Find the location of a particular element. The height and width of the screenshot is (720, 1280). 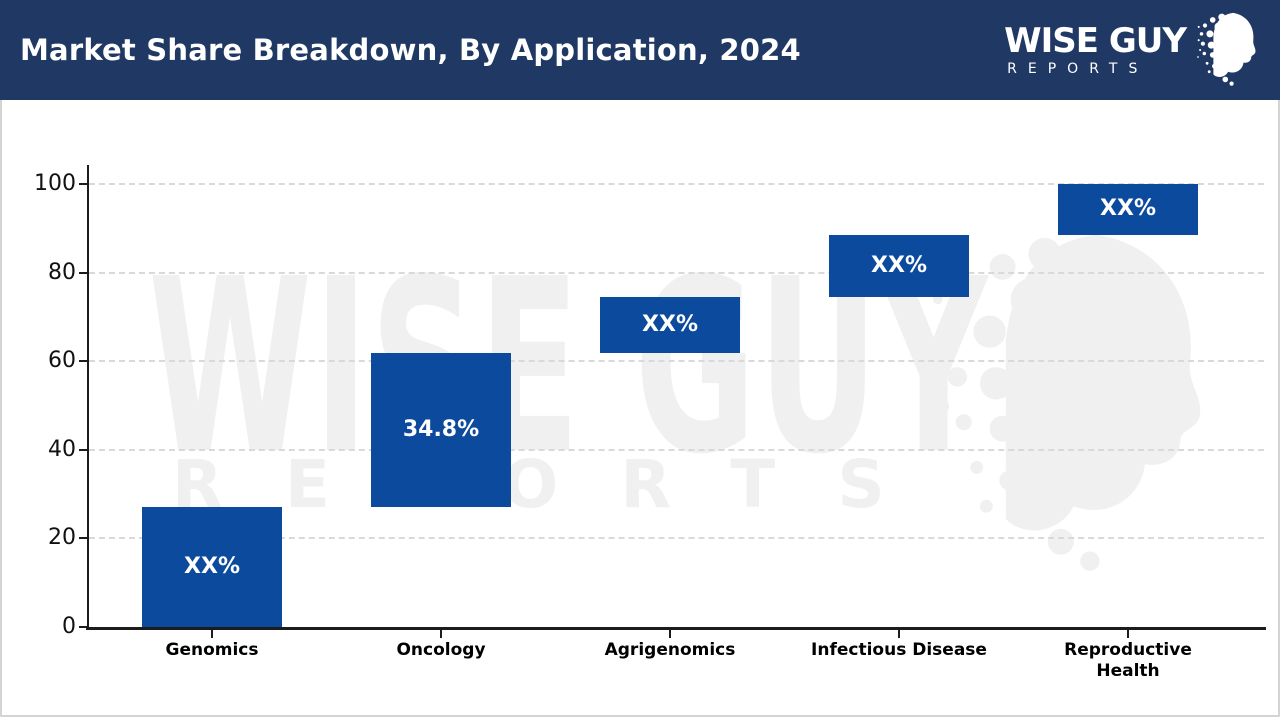

bar-agrigenomics is located at coordinates (670, 325).